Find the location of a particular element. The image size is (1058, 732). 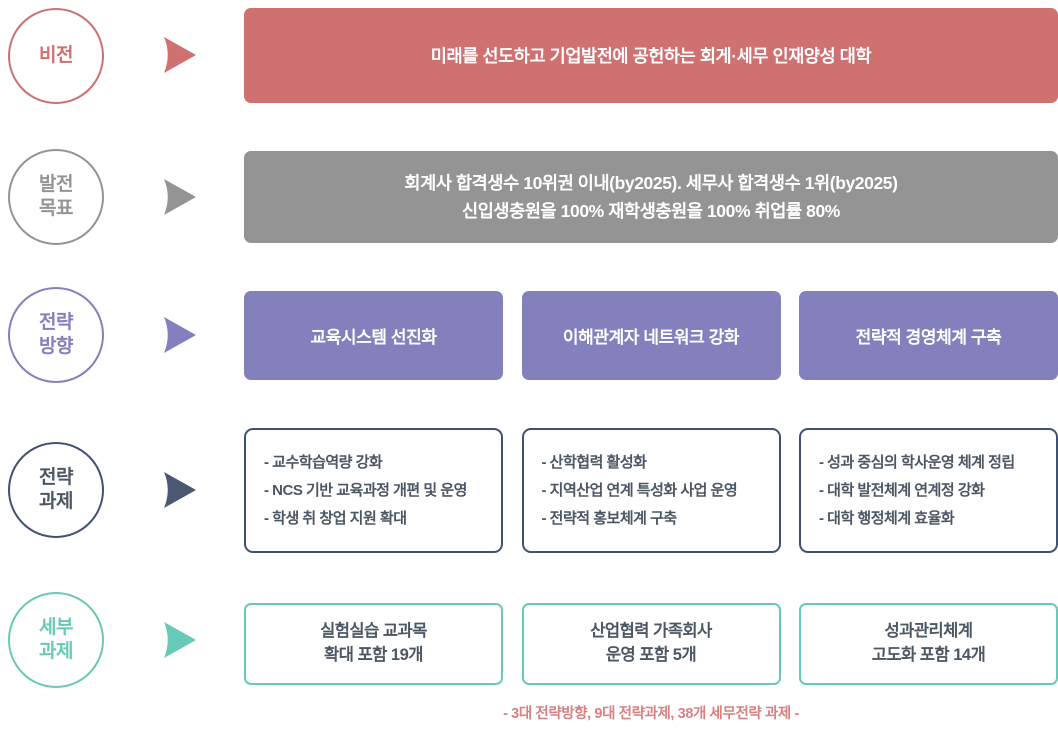

direction-box: 교육시스템 선진화 is located at coordinates (373, 335).